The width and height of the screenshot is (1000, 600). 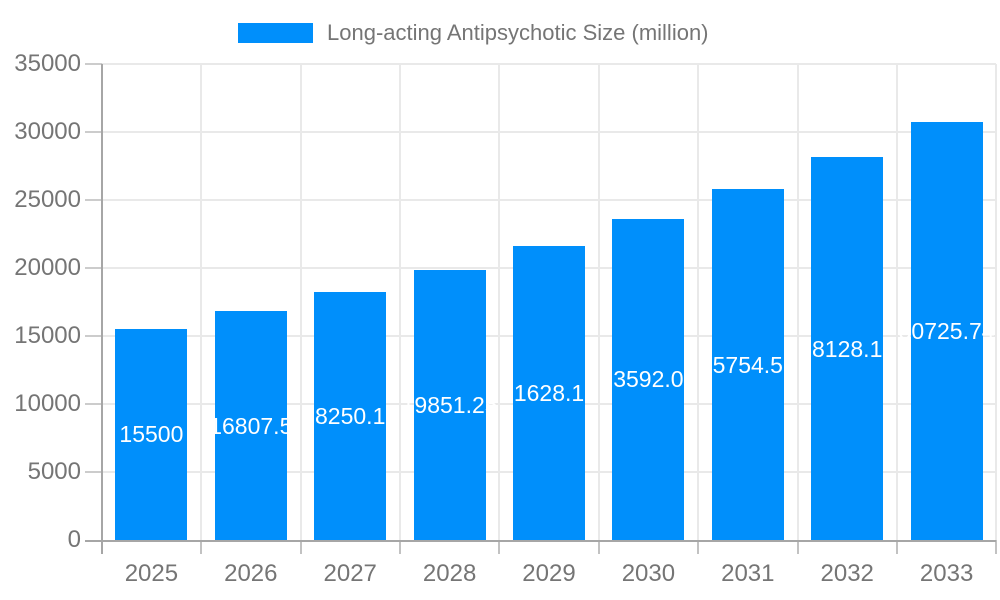 I want to click on bar-value-label: 25754.55, so click(x=747, y=364).